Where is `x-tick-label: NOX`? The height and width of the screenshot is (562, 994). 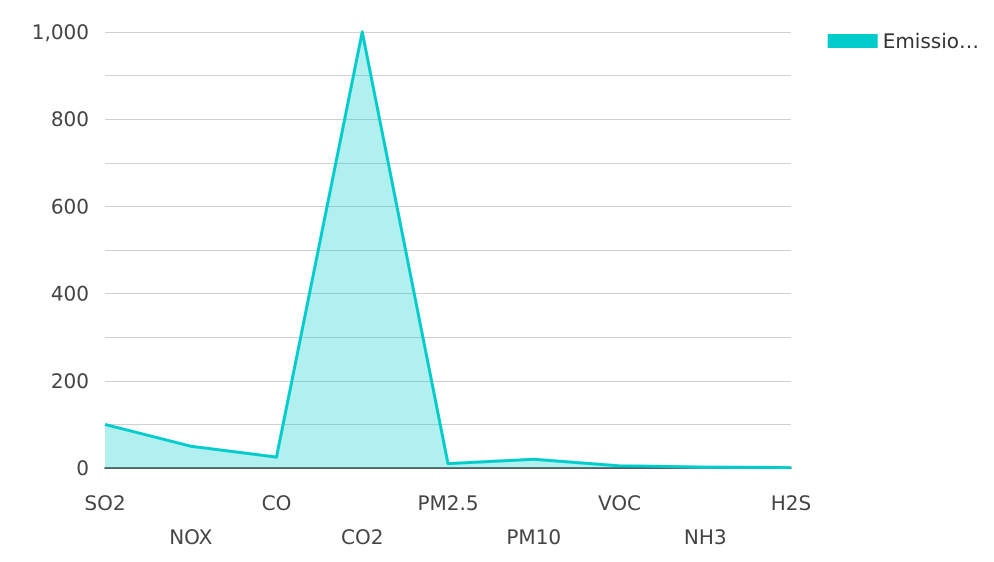
x-tick-label: NOX is located at coordinates (191, 537).